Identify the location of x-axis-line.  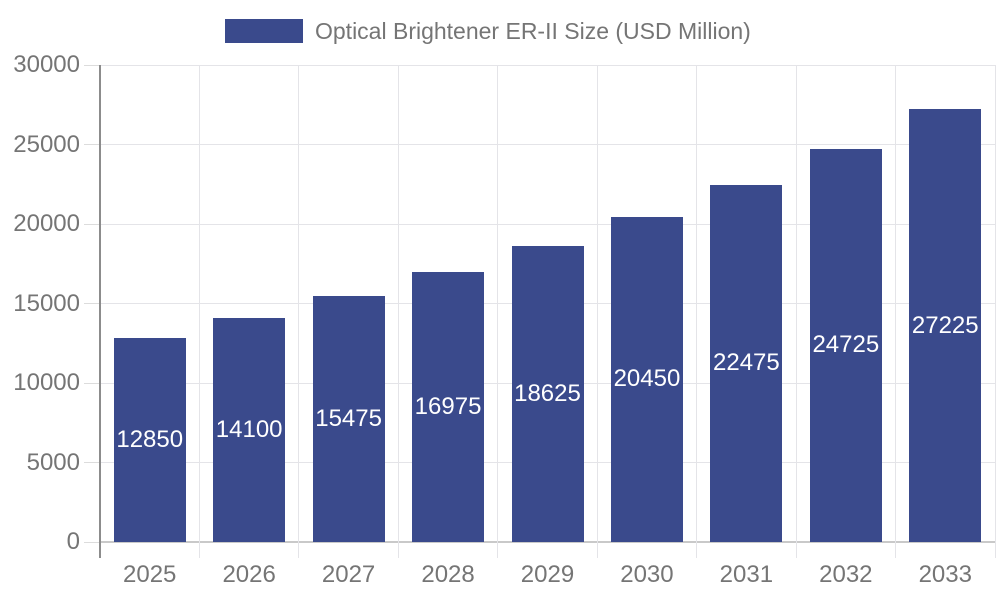
(547, 542).